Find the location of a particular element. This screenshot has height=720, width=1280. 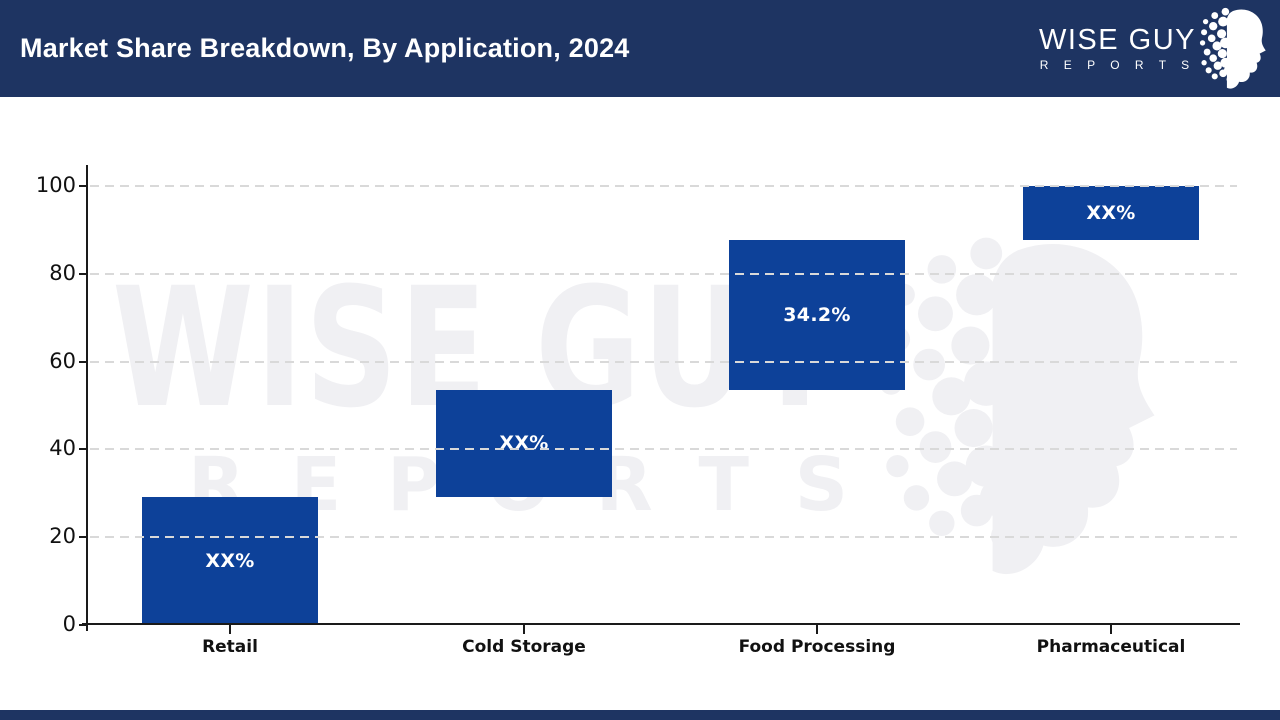

category-label: Food Processing is located at coordinates (817, 647).